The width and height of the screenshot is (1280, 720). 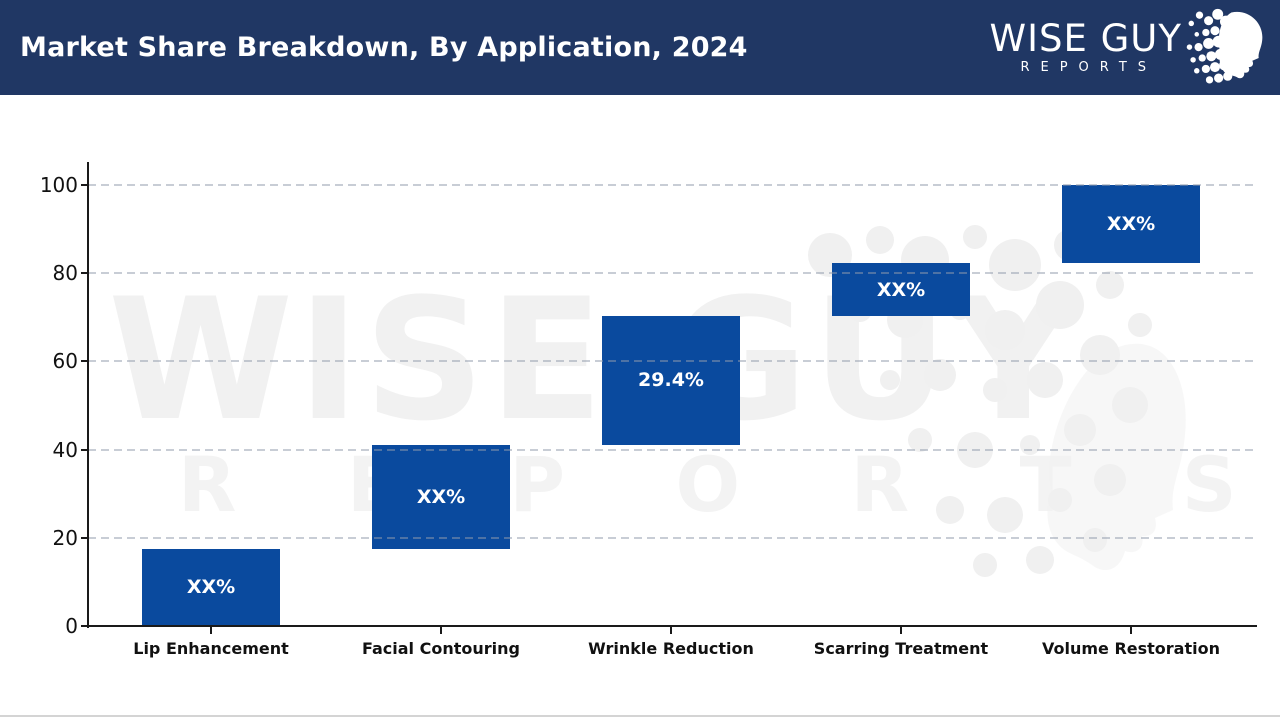 What do you see at coordinates (671, 648) in the screenshot?
I see `x-category-label: Wrinkle Reduction` at bounding box center [671, 648].